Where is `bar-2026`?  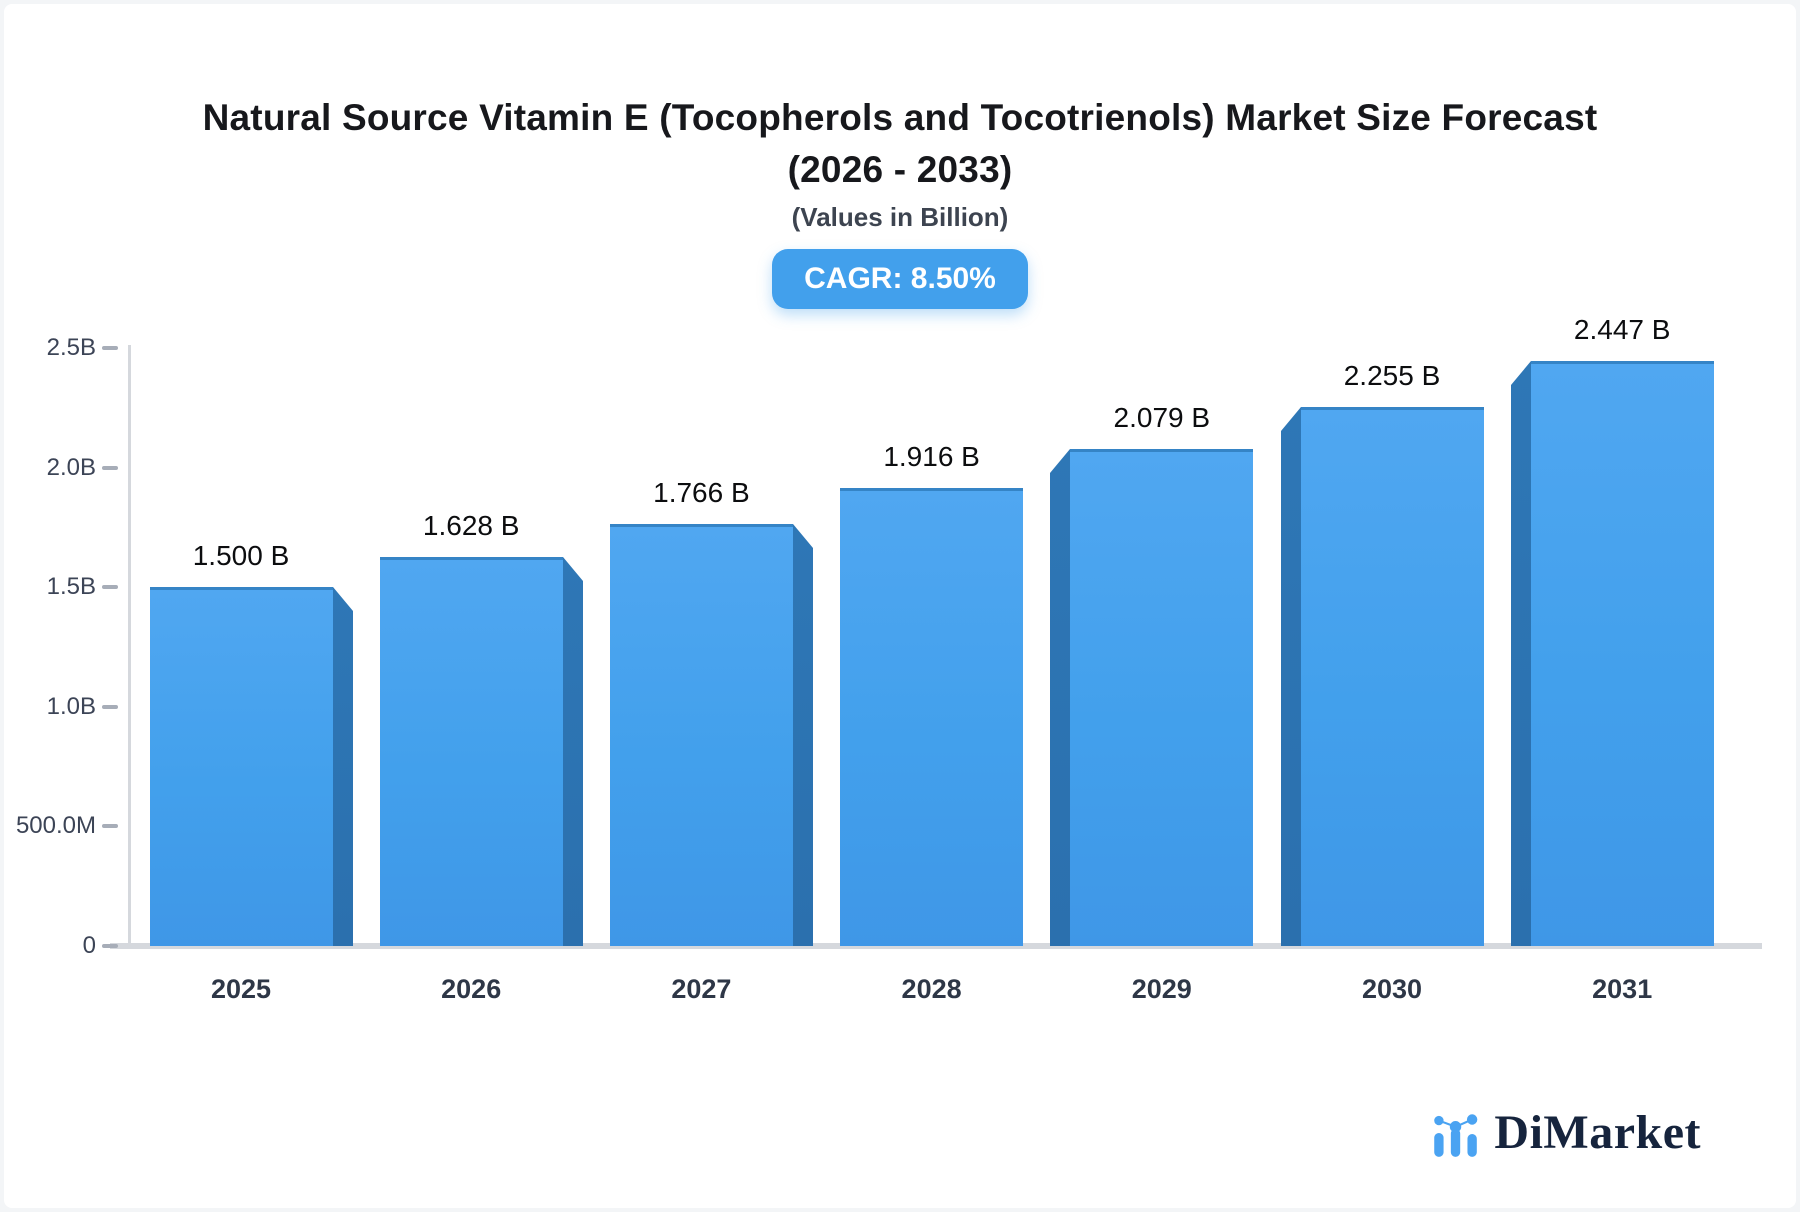 bar-2026 is located at coordinates (471, 751).